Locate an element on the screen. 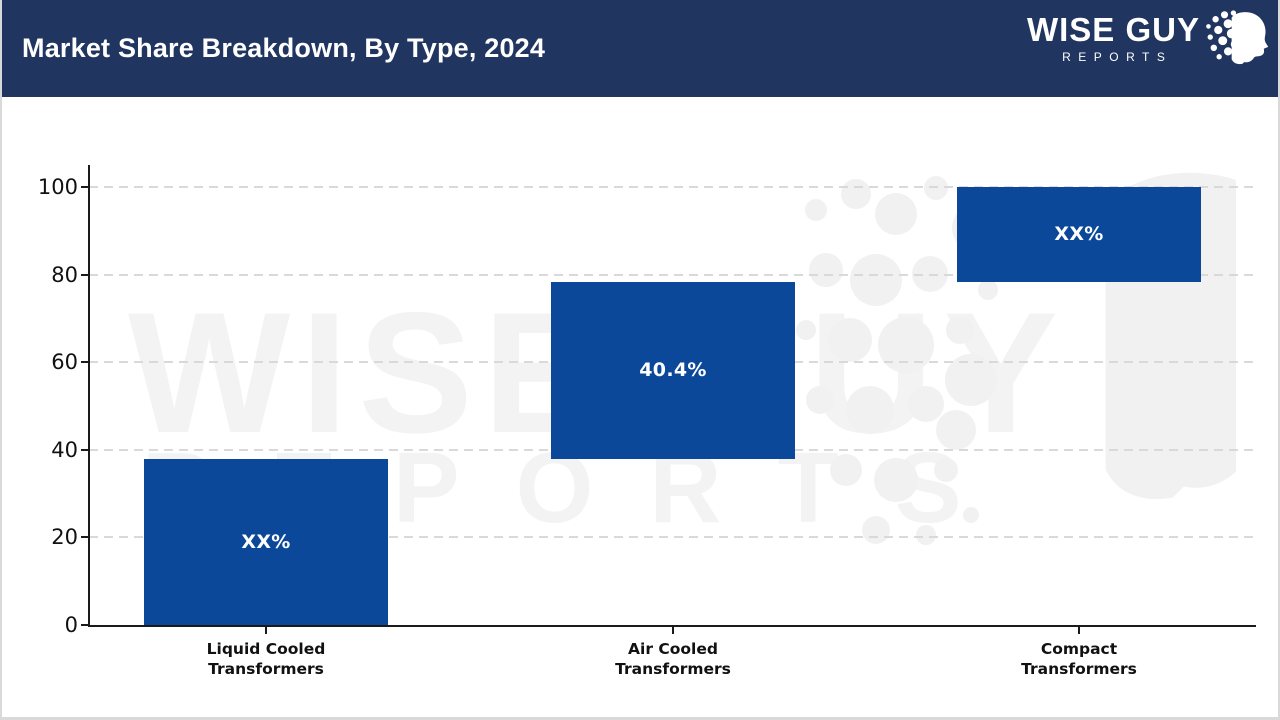 The image size is (1280, 720). y-tick-label: 80 is located at coordinates (64, 274).